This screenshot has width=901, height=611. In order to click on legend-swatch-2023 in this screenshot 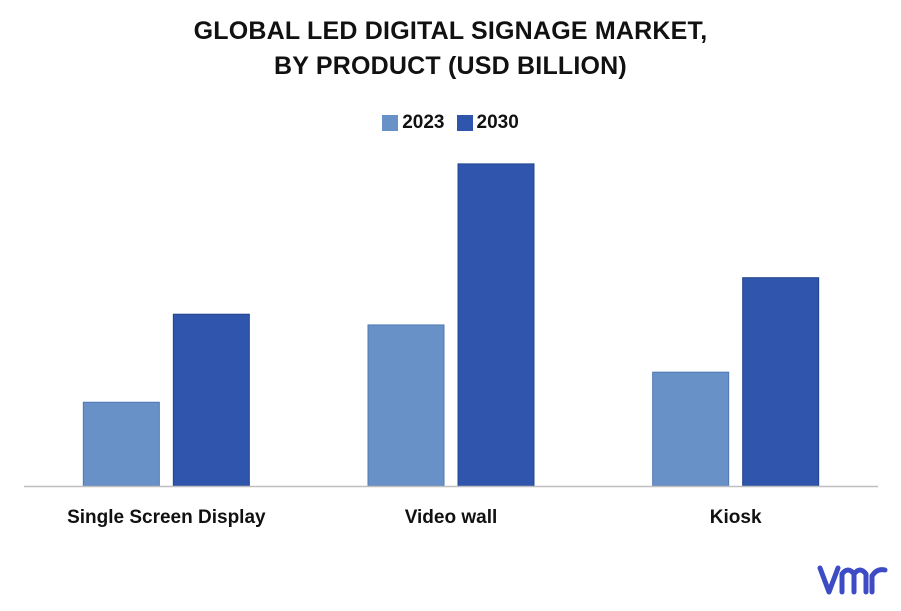, I will do `click(390, 123)`.